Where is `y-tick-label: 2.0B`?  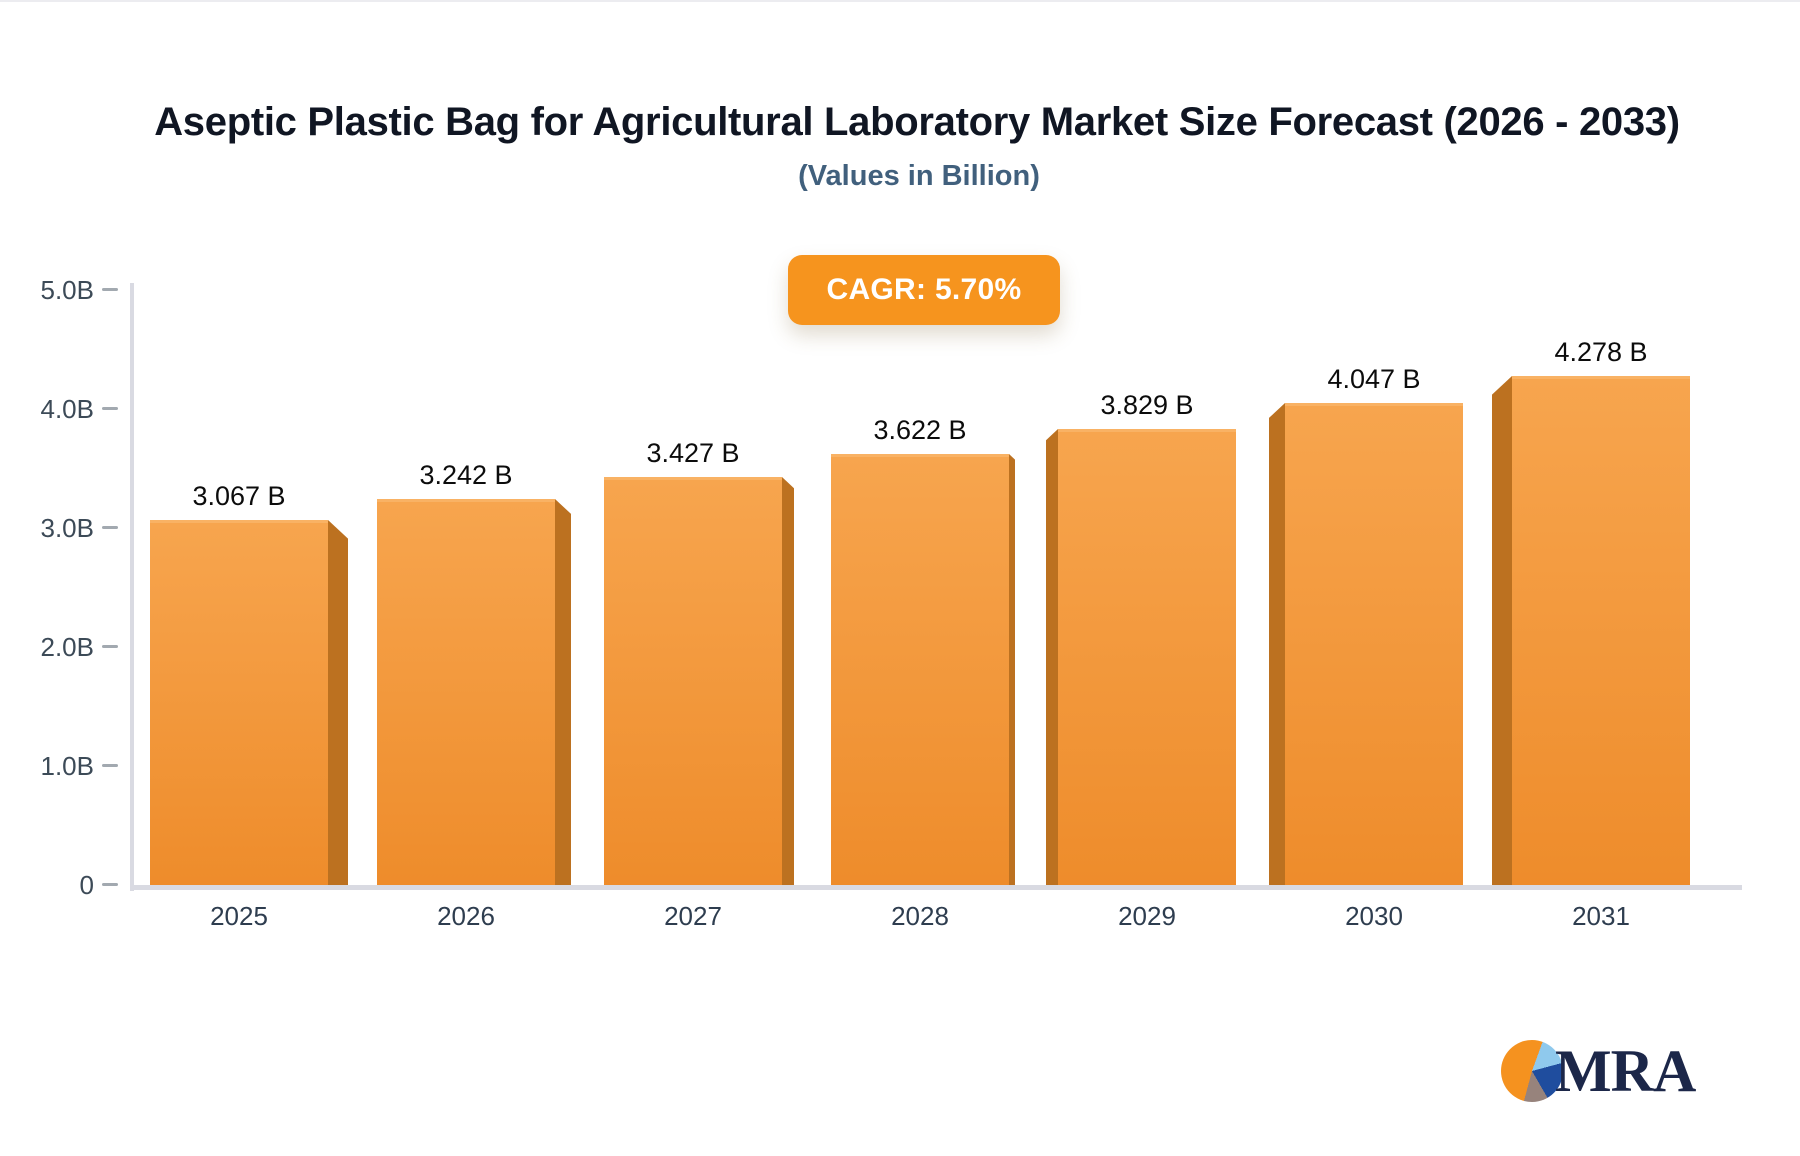 y-tick-label: 2.0B is located at coordinates (67, 647).